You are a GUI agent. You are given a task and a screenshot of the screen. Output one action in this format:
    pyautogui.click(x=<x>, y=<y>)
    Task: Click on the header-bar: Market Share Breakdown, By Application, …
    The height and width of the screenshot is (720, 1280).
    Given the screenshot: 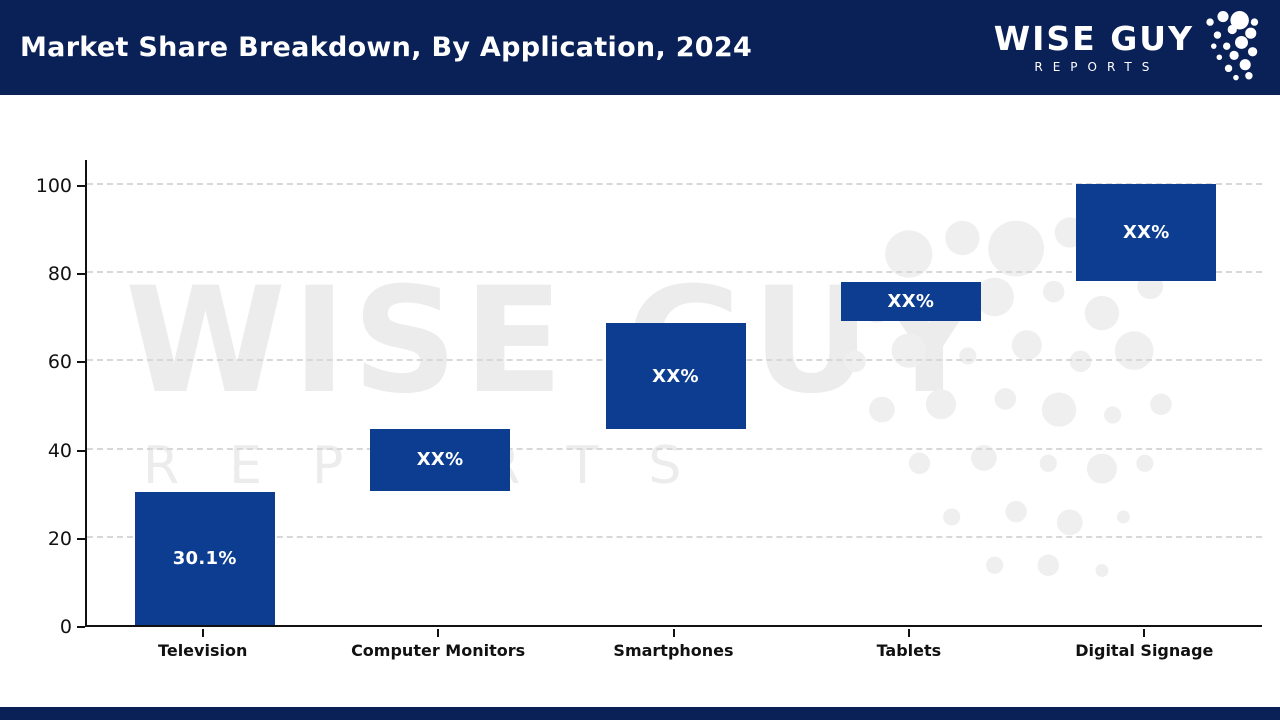 What is the action you would take?
    pyautogui.click(x=640, y=47)
    